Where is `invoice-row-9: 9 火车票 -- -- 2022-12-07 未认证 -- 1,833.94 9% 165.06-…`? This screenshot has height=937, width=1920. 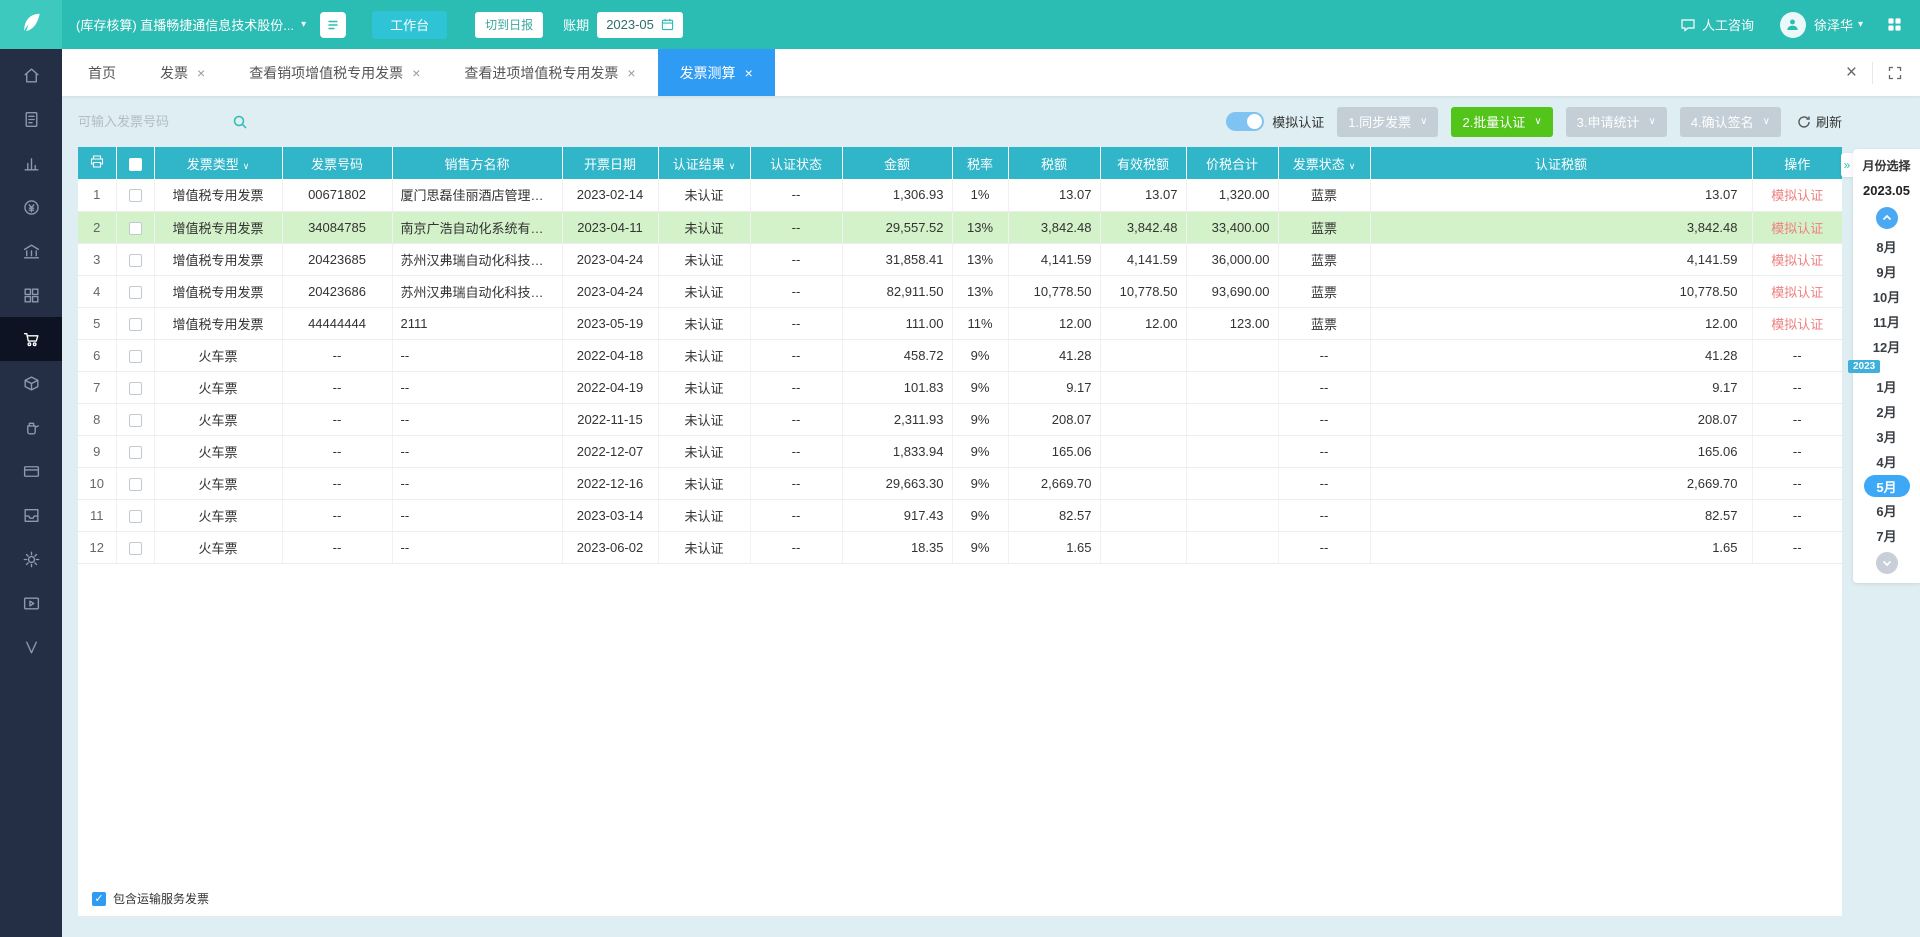
invoice-row-9: 9 火车票 -- -- 2022-12-07 未认证 -- 1,833.94 9% 165.06-… is located at coordinates (960, 451).